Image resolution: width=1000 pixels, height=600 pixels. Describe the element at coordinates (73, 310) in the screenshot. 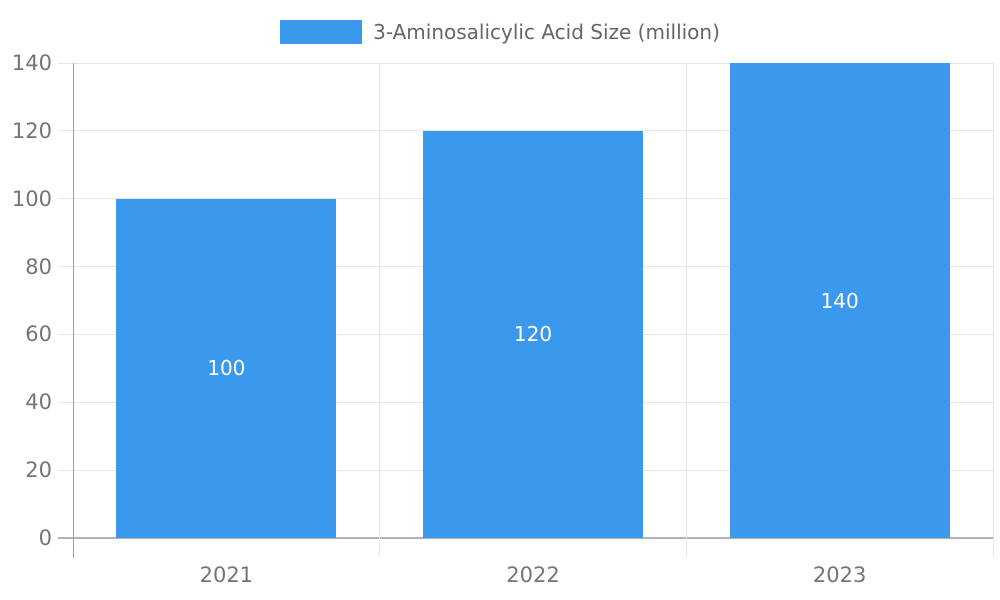

I see `y-axis-line` at that location.